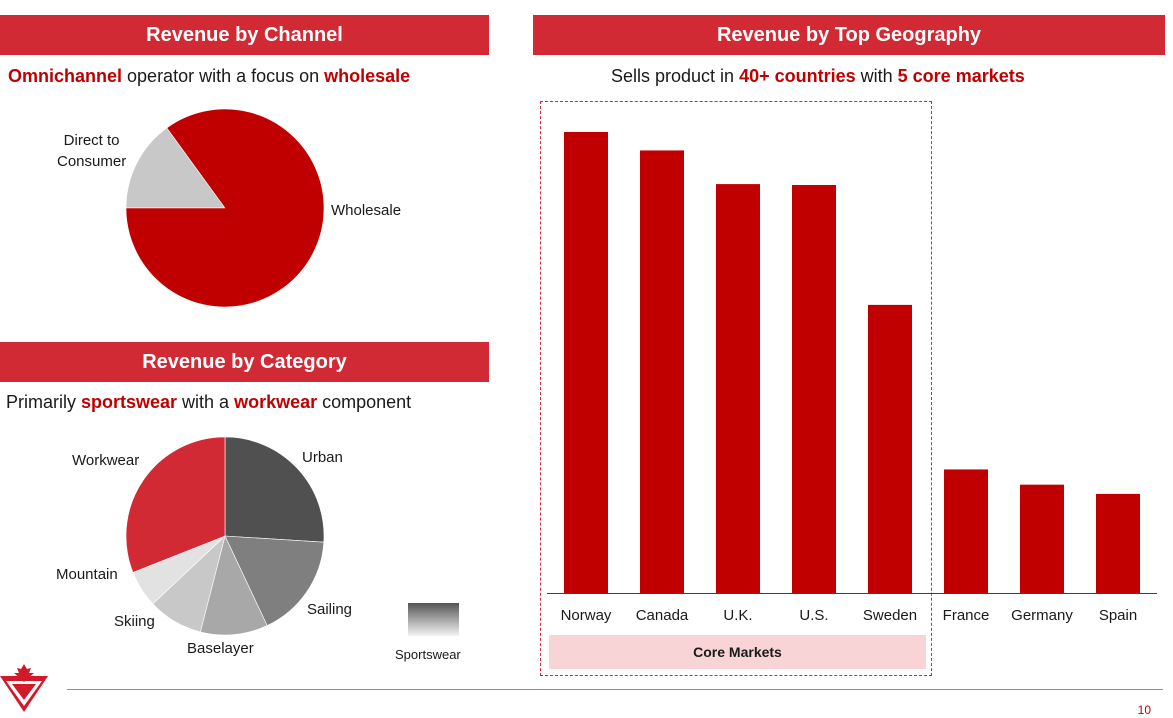  I want to click on geography-subtitle-run-2: with, so click(876, 76).